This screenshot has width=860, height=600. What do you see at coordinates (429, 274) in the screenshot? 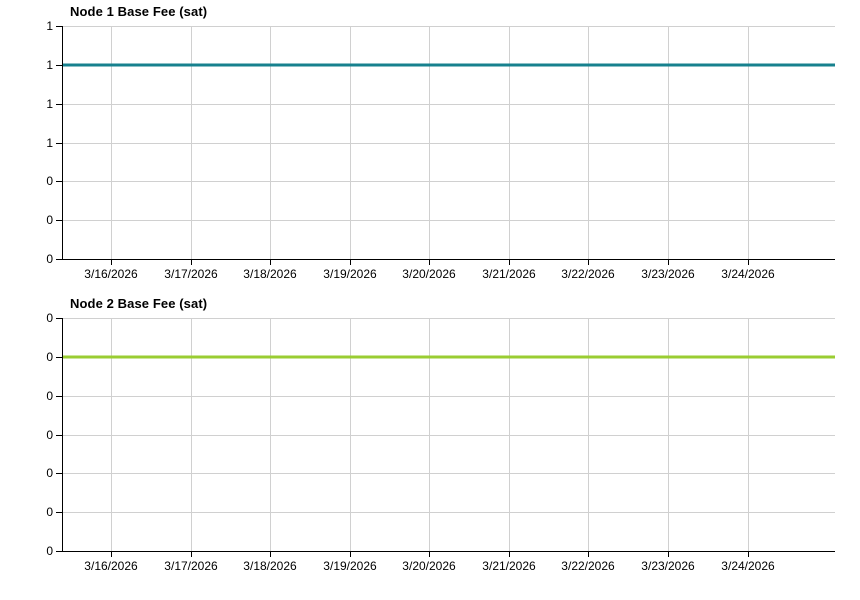
I see `x-axis-label: 3/20/2026` at bounding box center [429, 274].